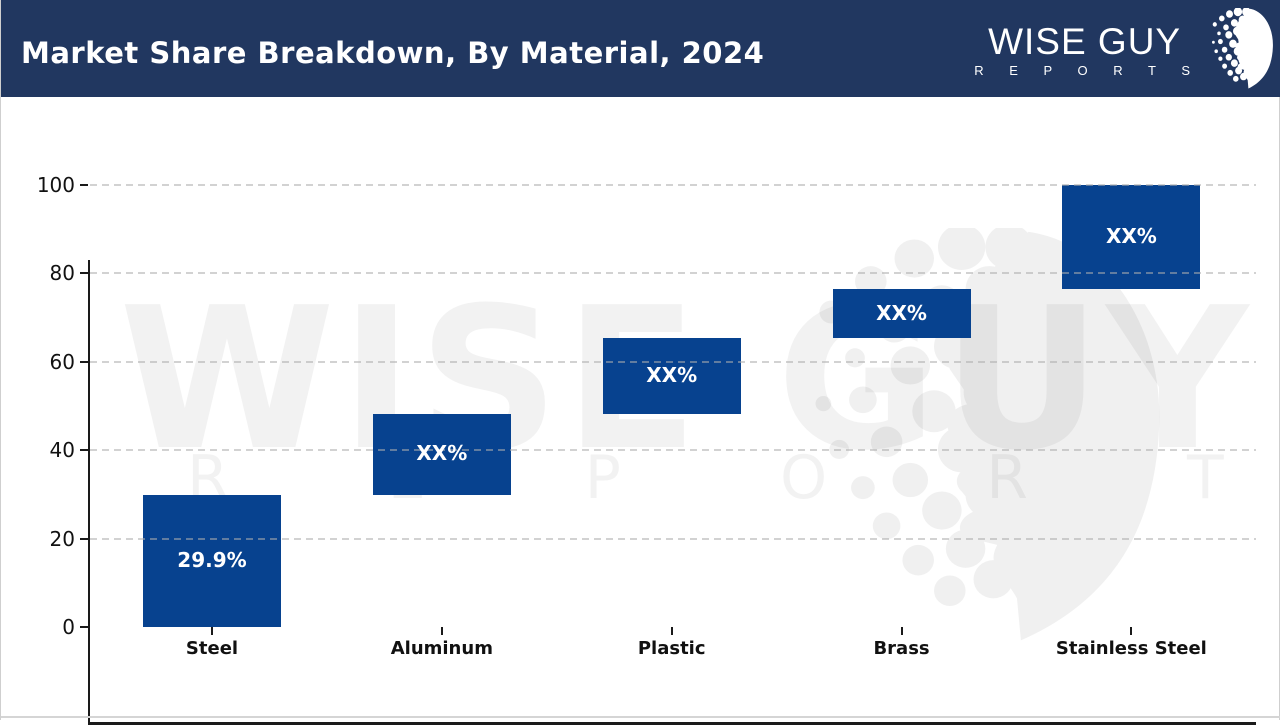  I want to click on bar-label-steel: 29.9%, so click(212, 559).